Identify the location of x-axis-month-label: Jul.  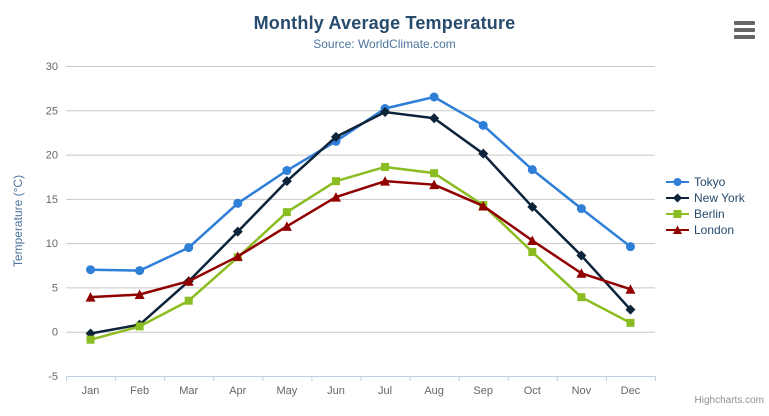
(385, 391).